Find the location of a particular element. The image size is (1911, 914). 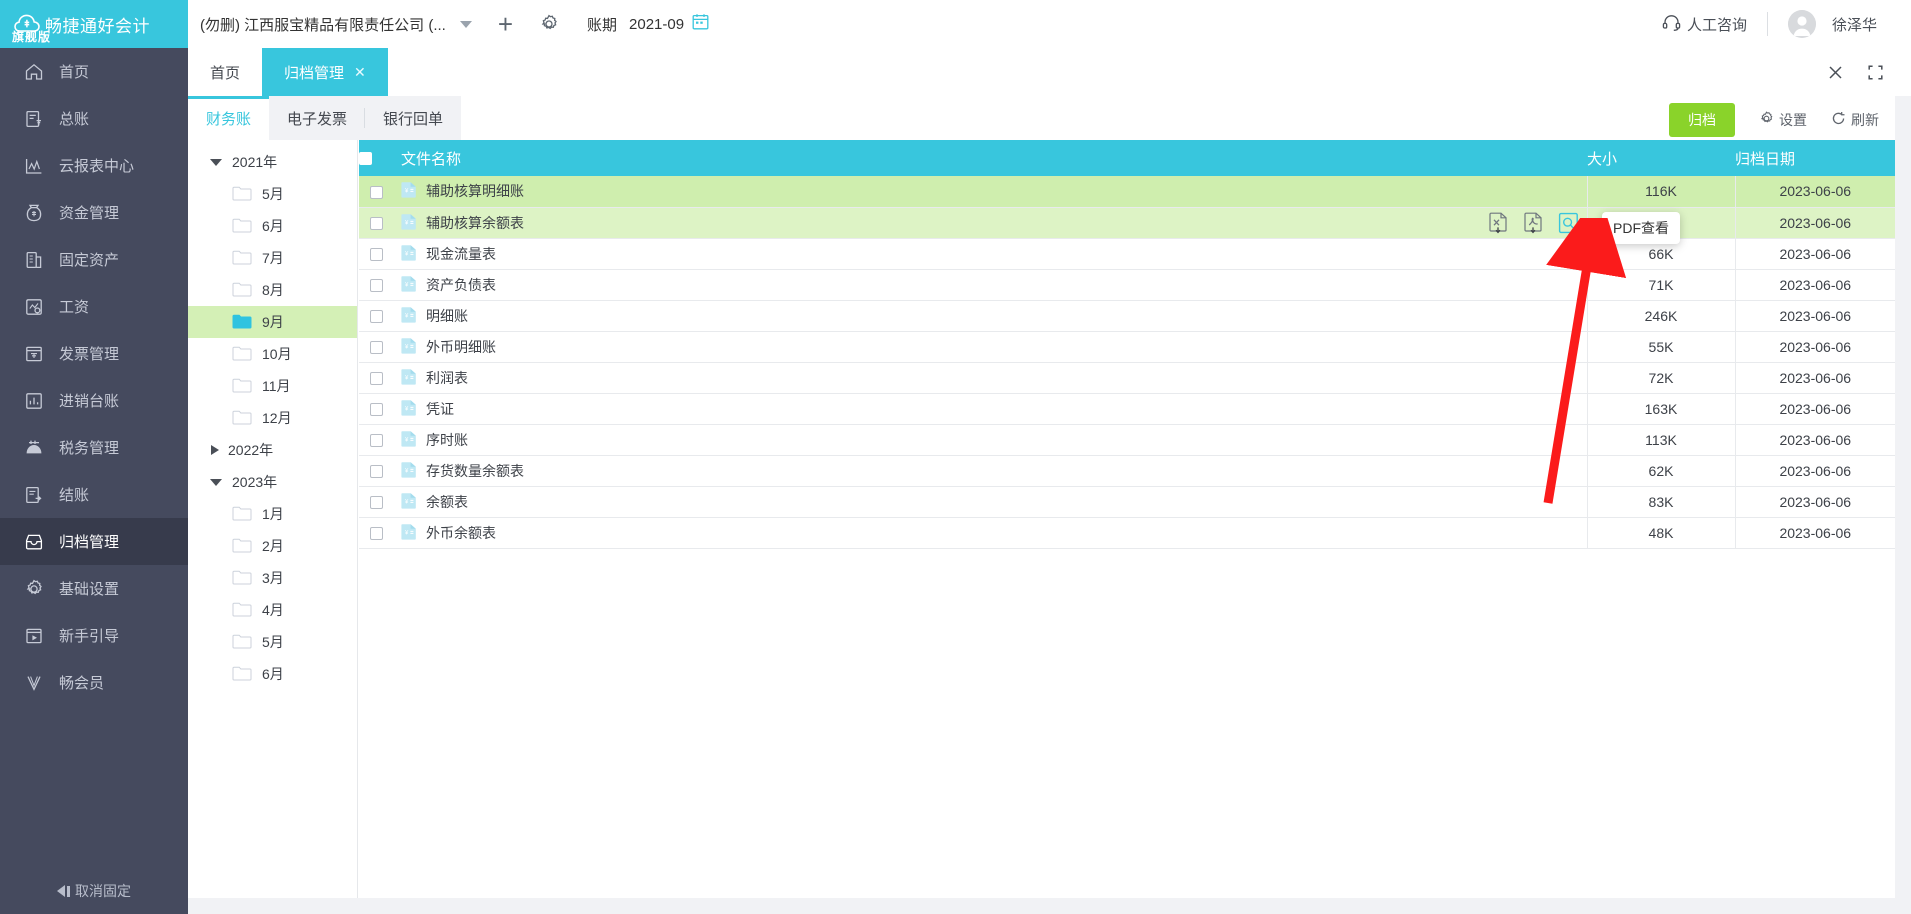

tree-node-month: 12月 is located at coordinates (272, 418).